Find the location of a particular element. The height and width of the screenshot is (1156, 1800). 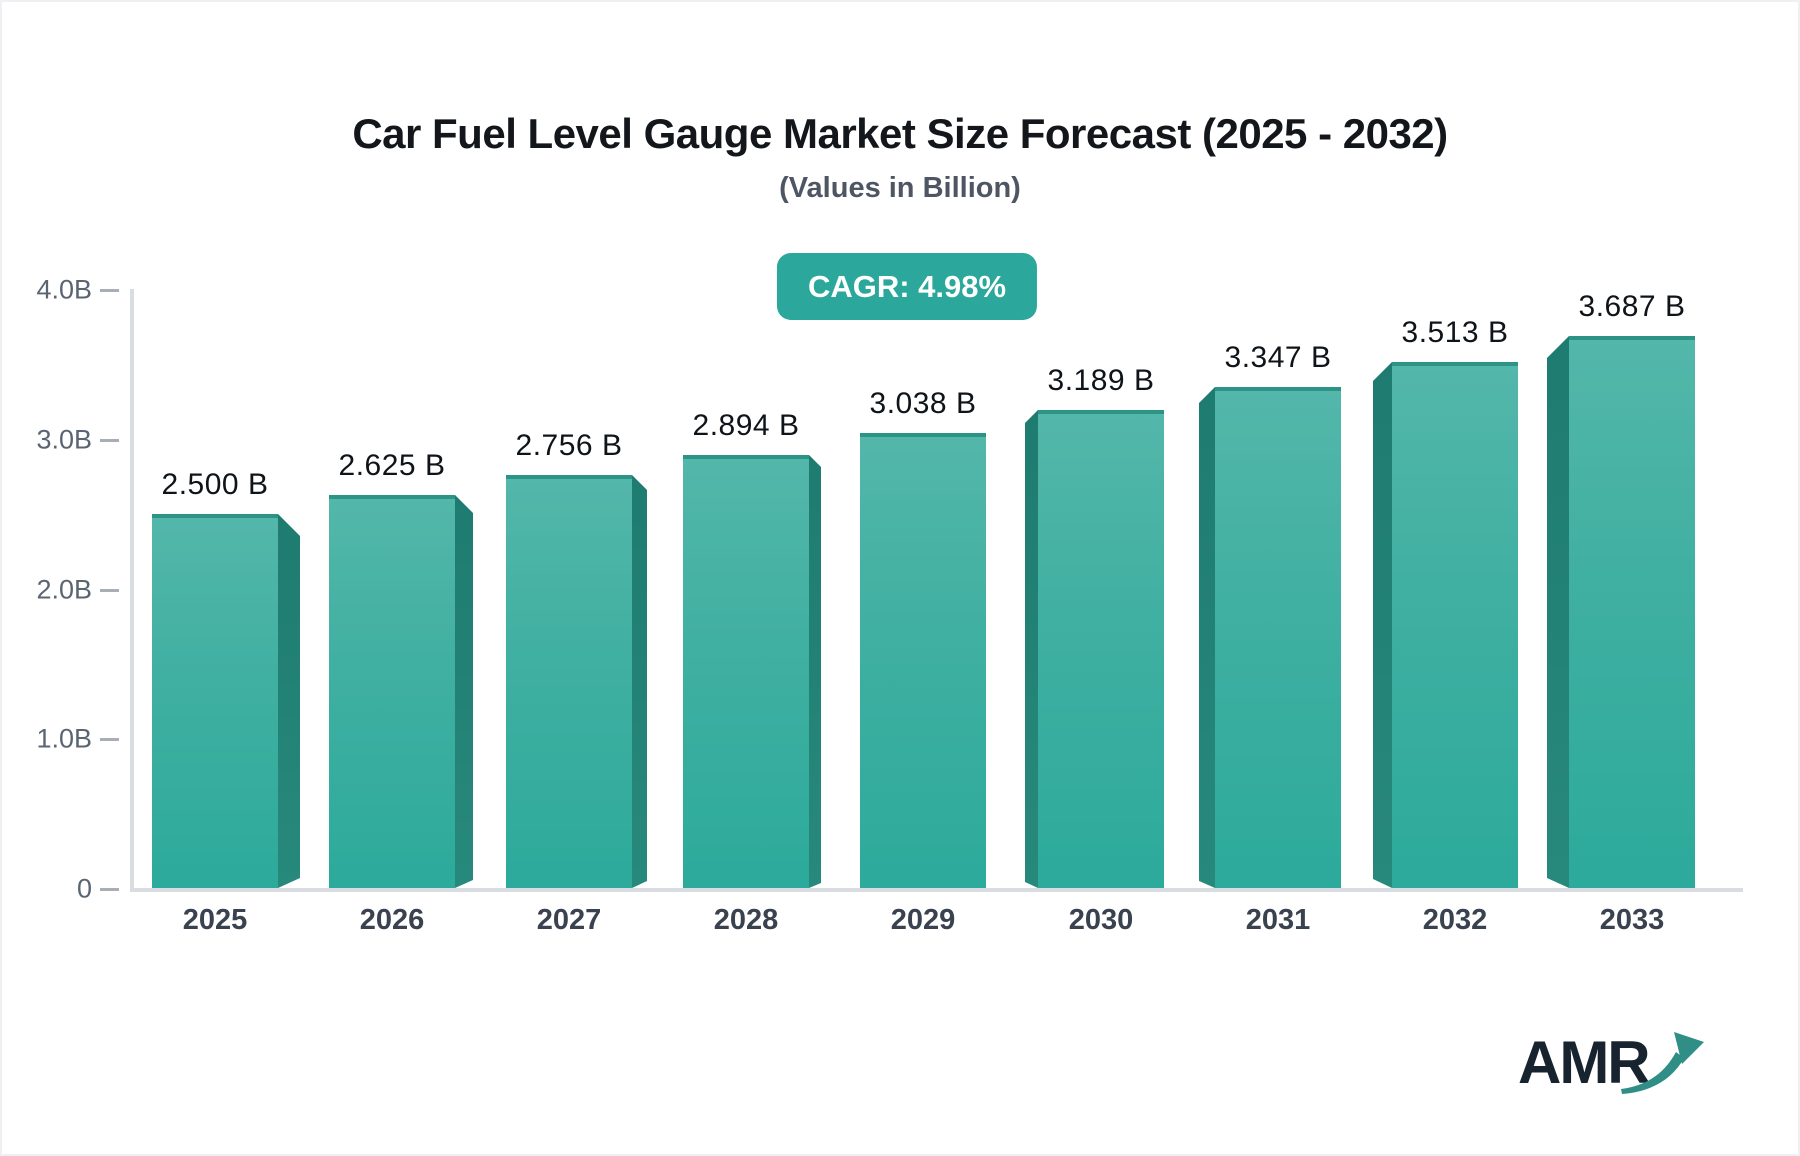

chart-subtitle: (Values in Billion) is located at coordinates (900, 188).